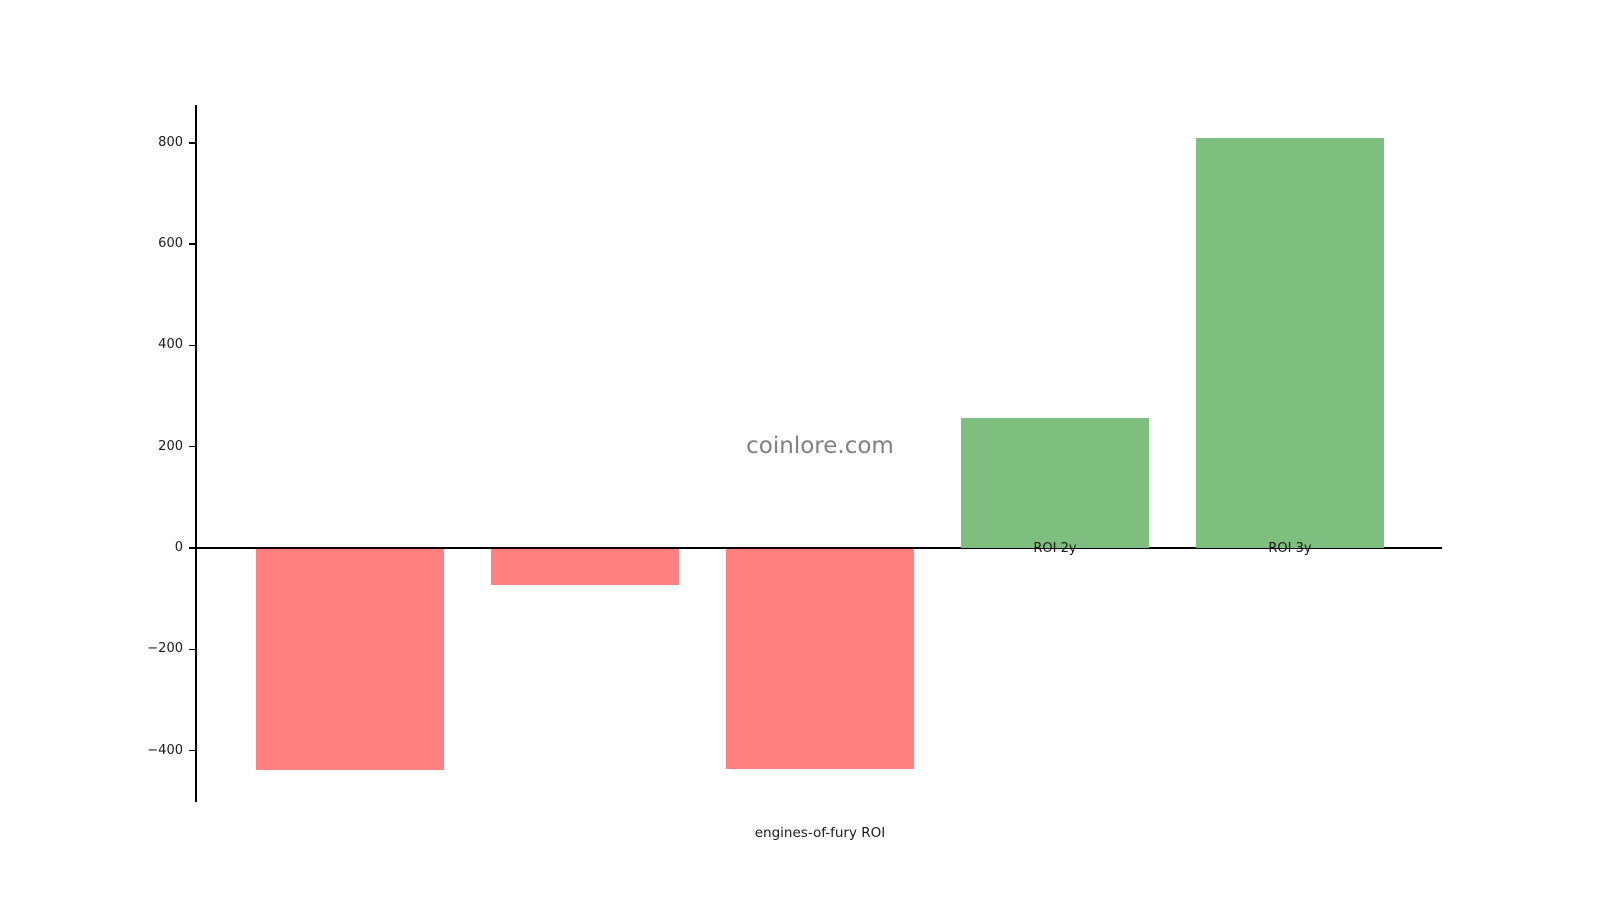 Image resolution: width=1600 pixels, height=900 pixels. I want to click on x-tick-label: ROI 3y, so click(1290, 548).